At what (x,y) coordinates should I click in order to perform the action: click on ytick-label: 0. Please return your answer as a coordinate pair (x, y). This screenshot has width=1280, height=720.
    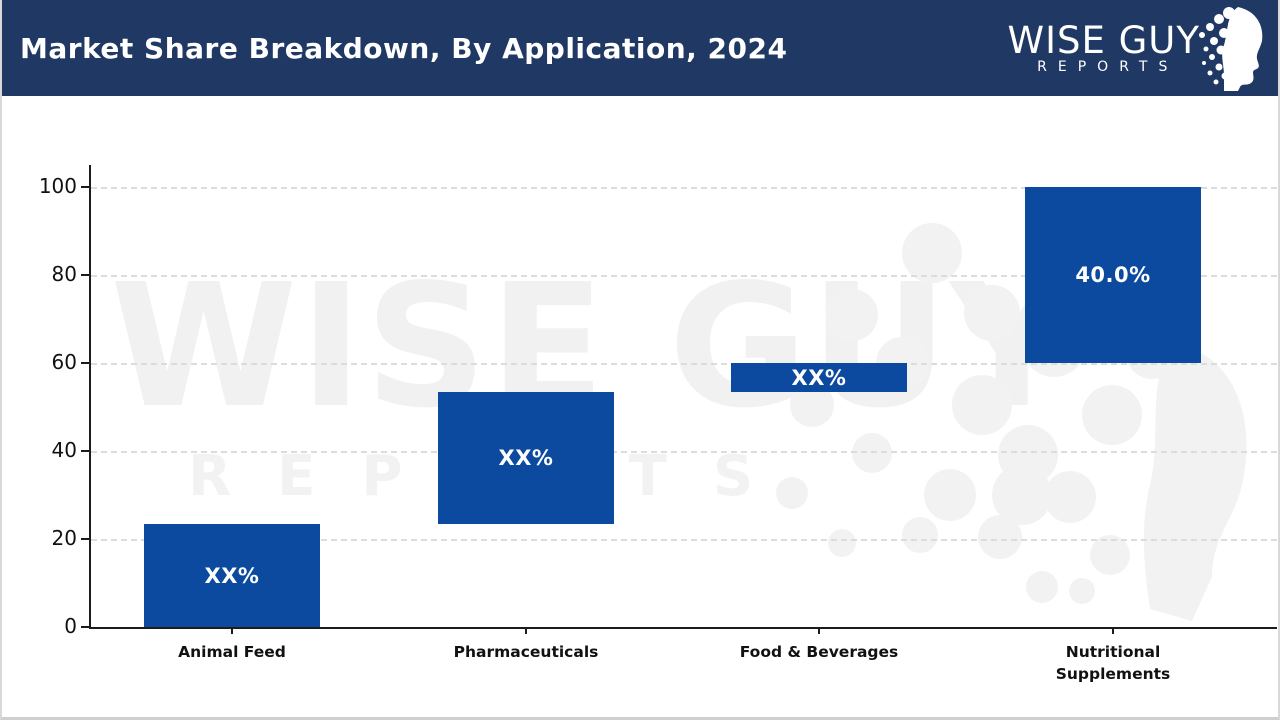
    Looking at the image, I should click on (70, 626).